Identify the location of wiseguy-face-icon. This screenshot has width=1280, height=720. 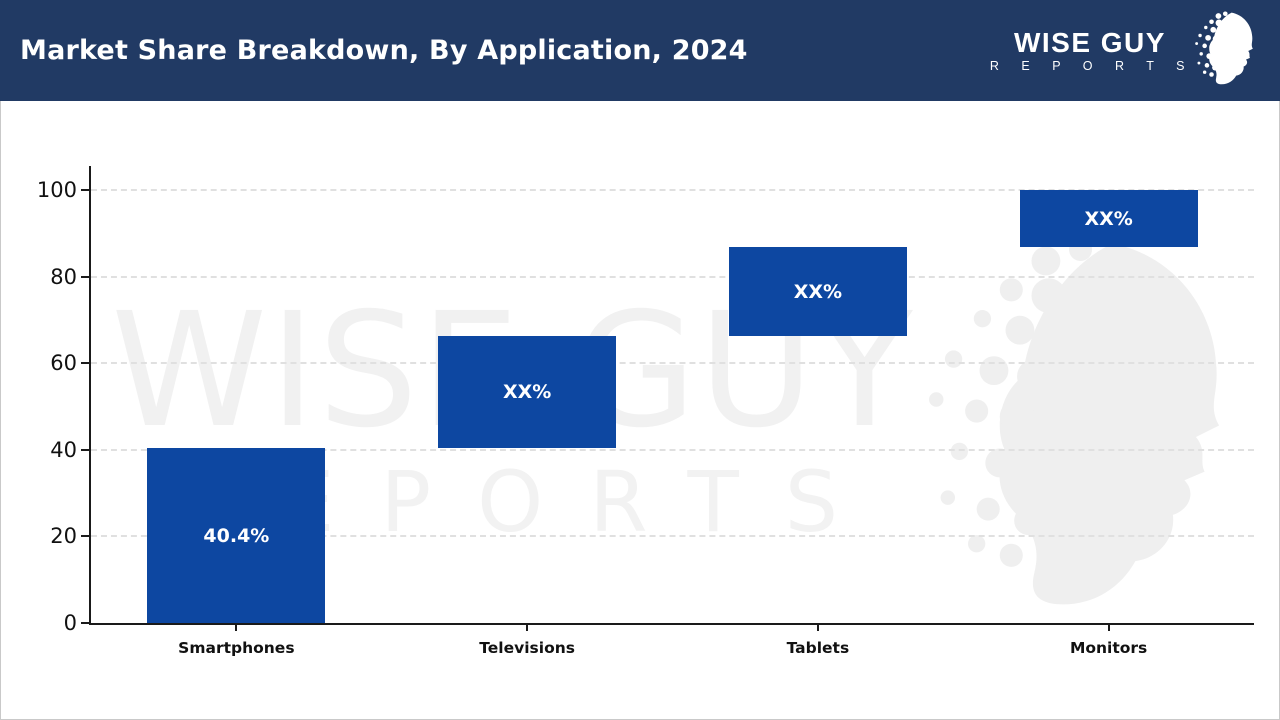
(1224, 47).